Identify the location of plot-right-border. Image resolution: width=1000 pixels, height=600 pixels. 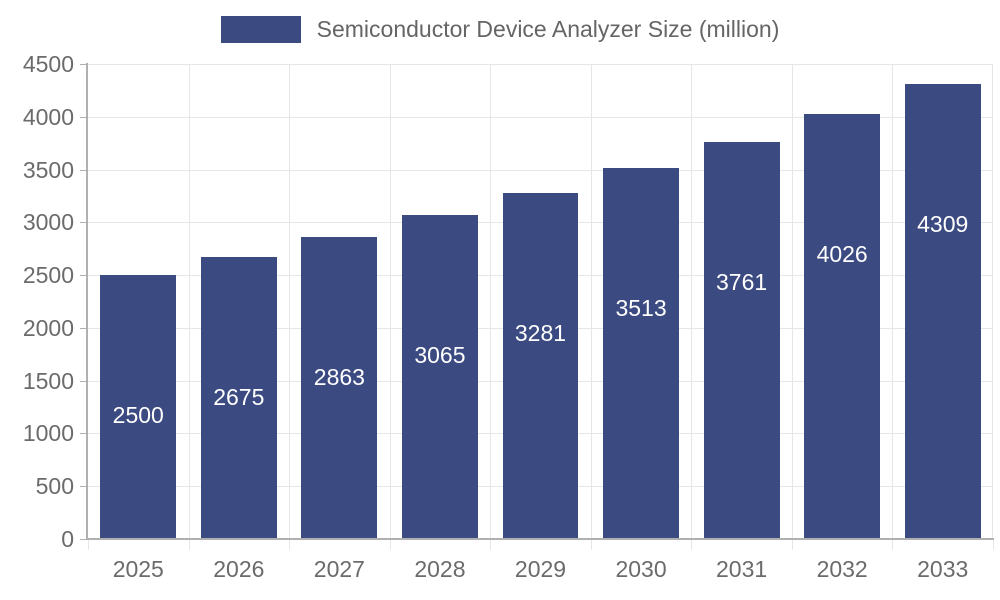
(992, 301).